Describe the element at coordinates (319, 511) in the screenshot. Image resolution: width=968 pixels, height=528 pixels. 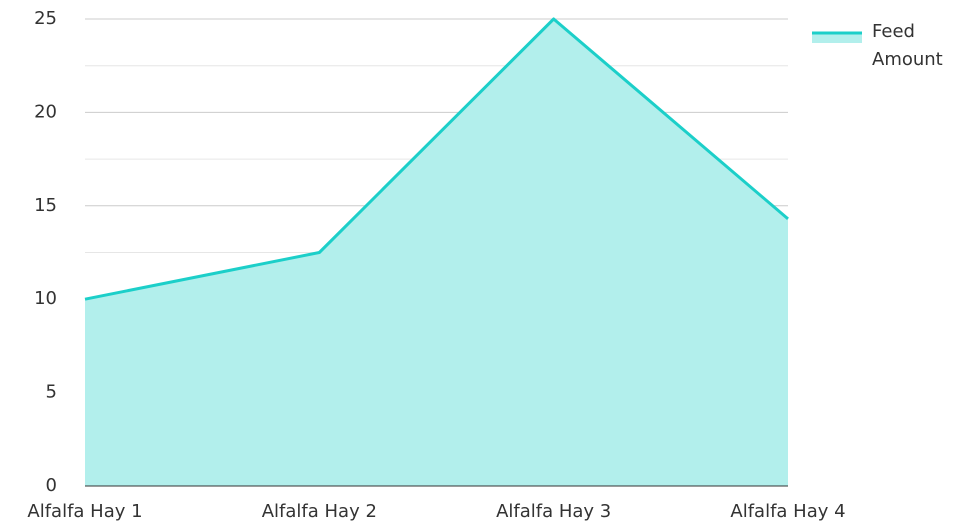
I see `x-tick-label: Alfalfa Hay 2` at that location.